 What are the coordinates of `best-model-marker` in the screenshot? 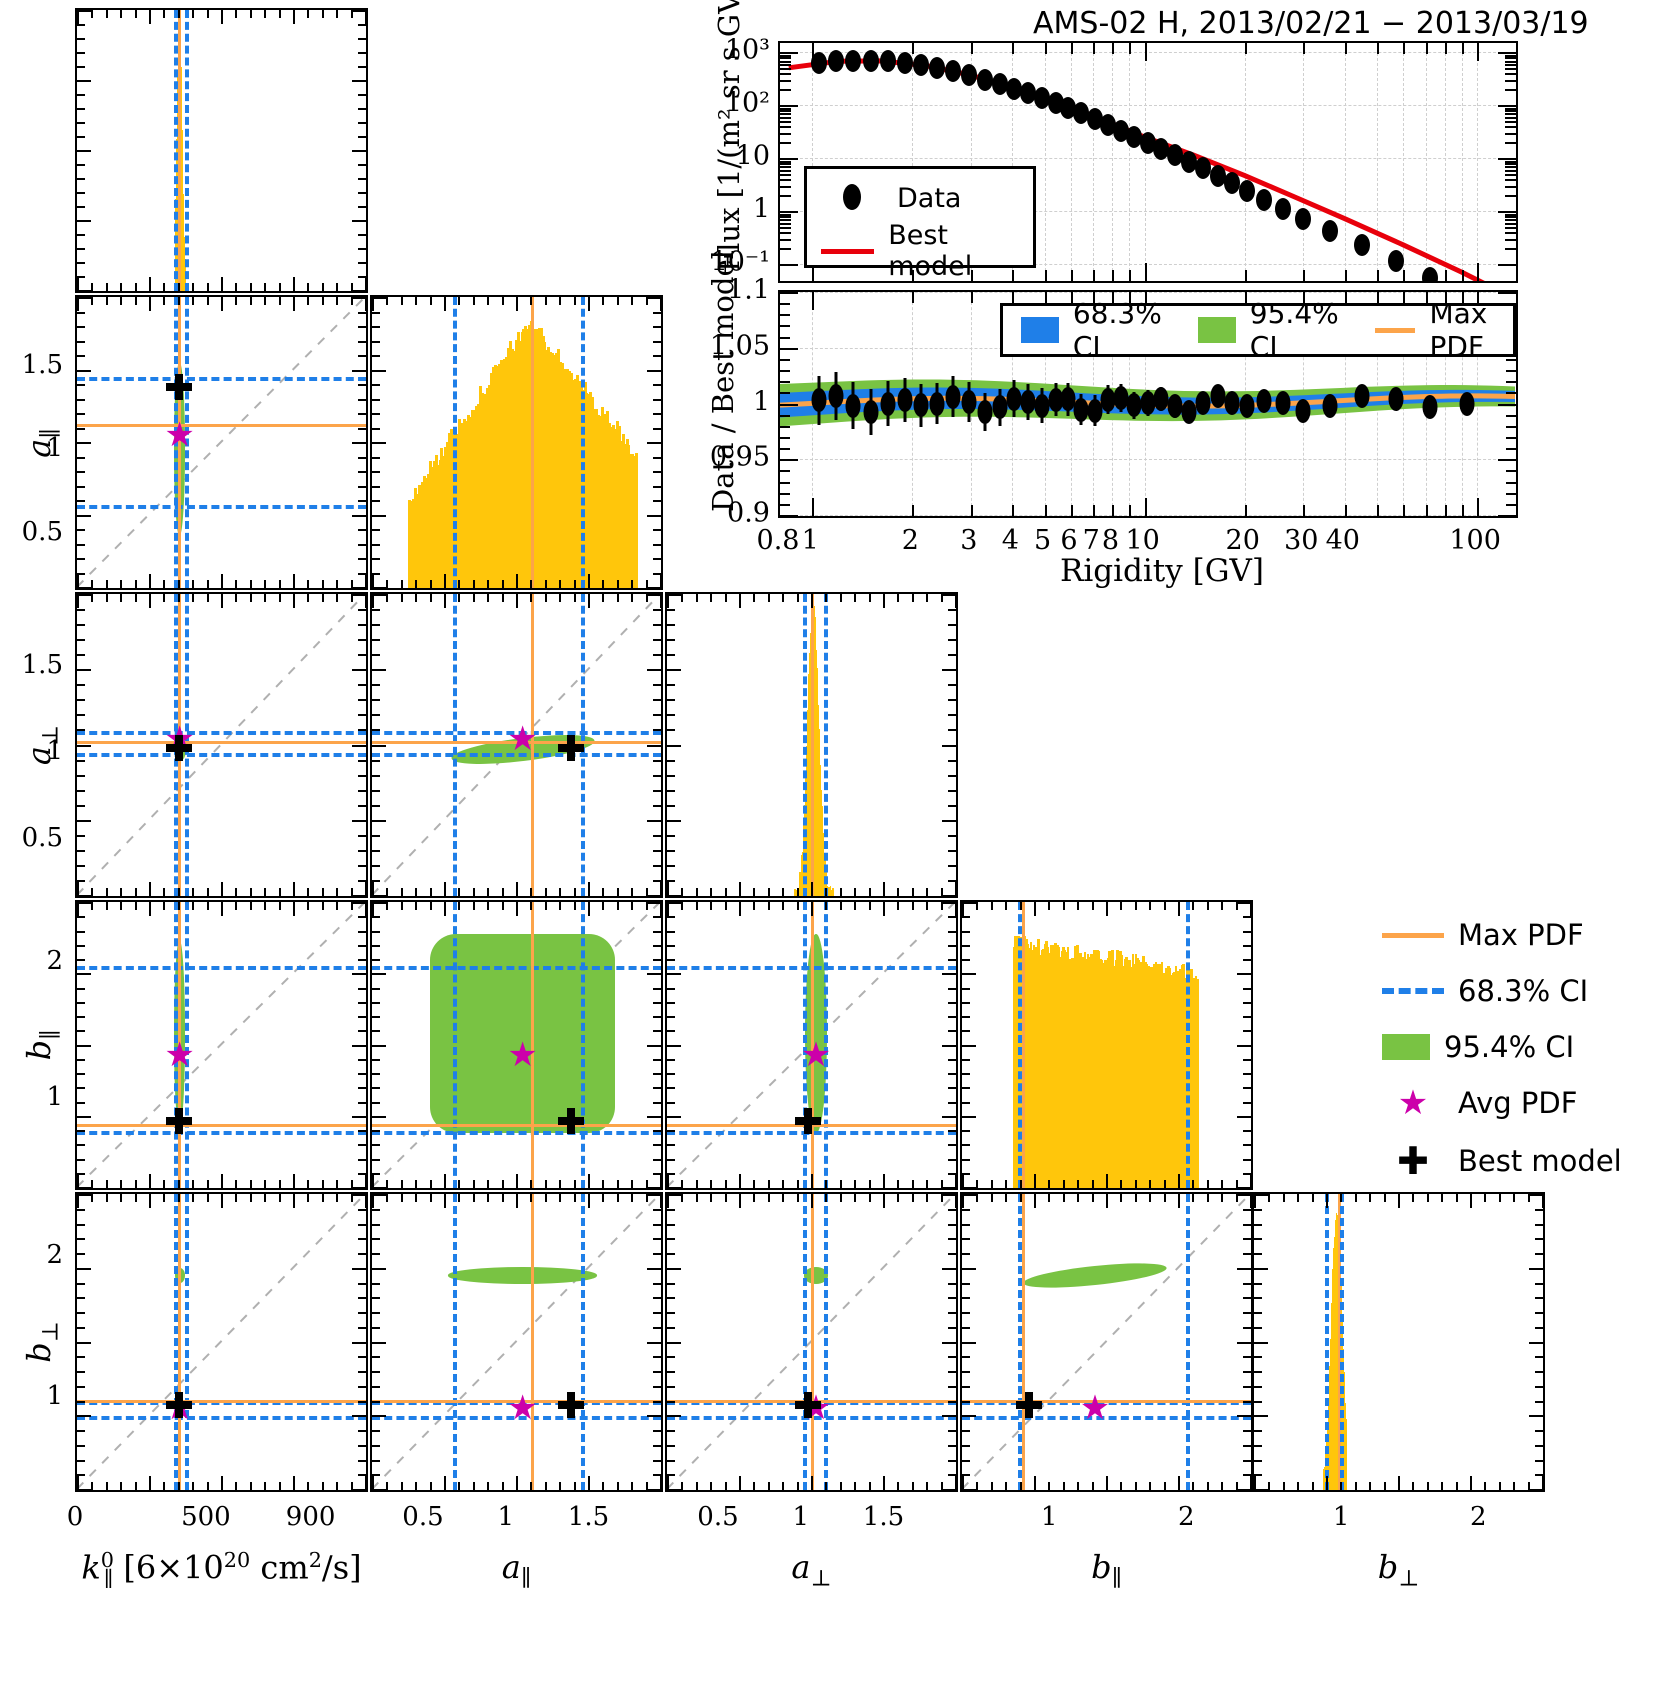 It's located at (1029, 1404).